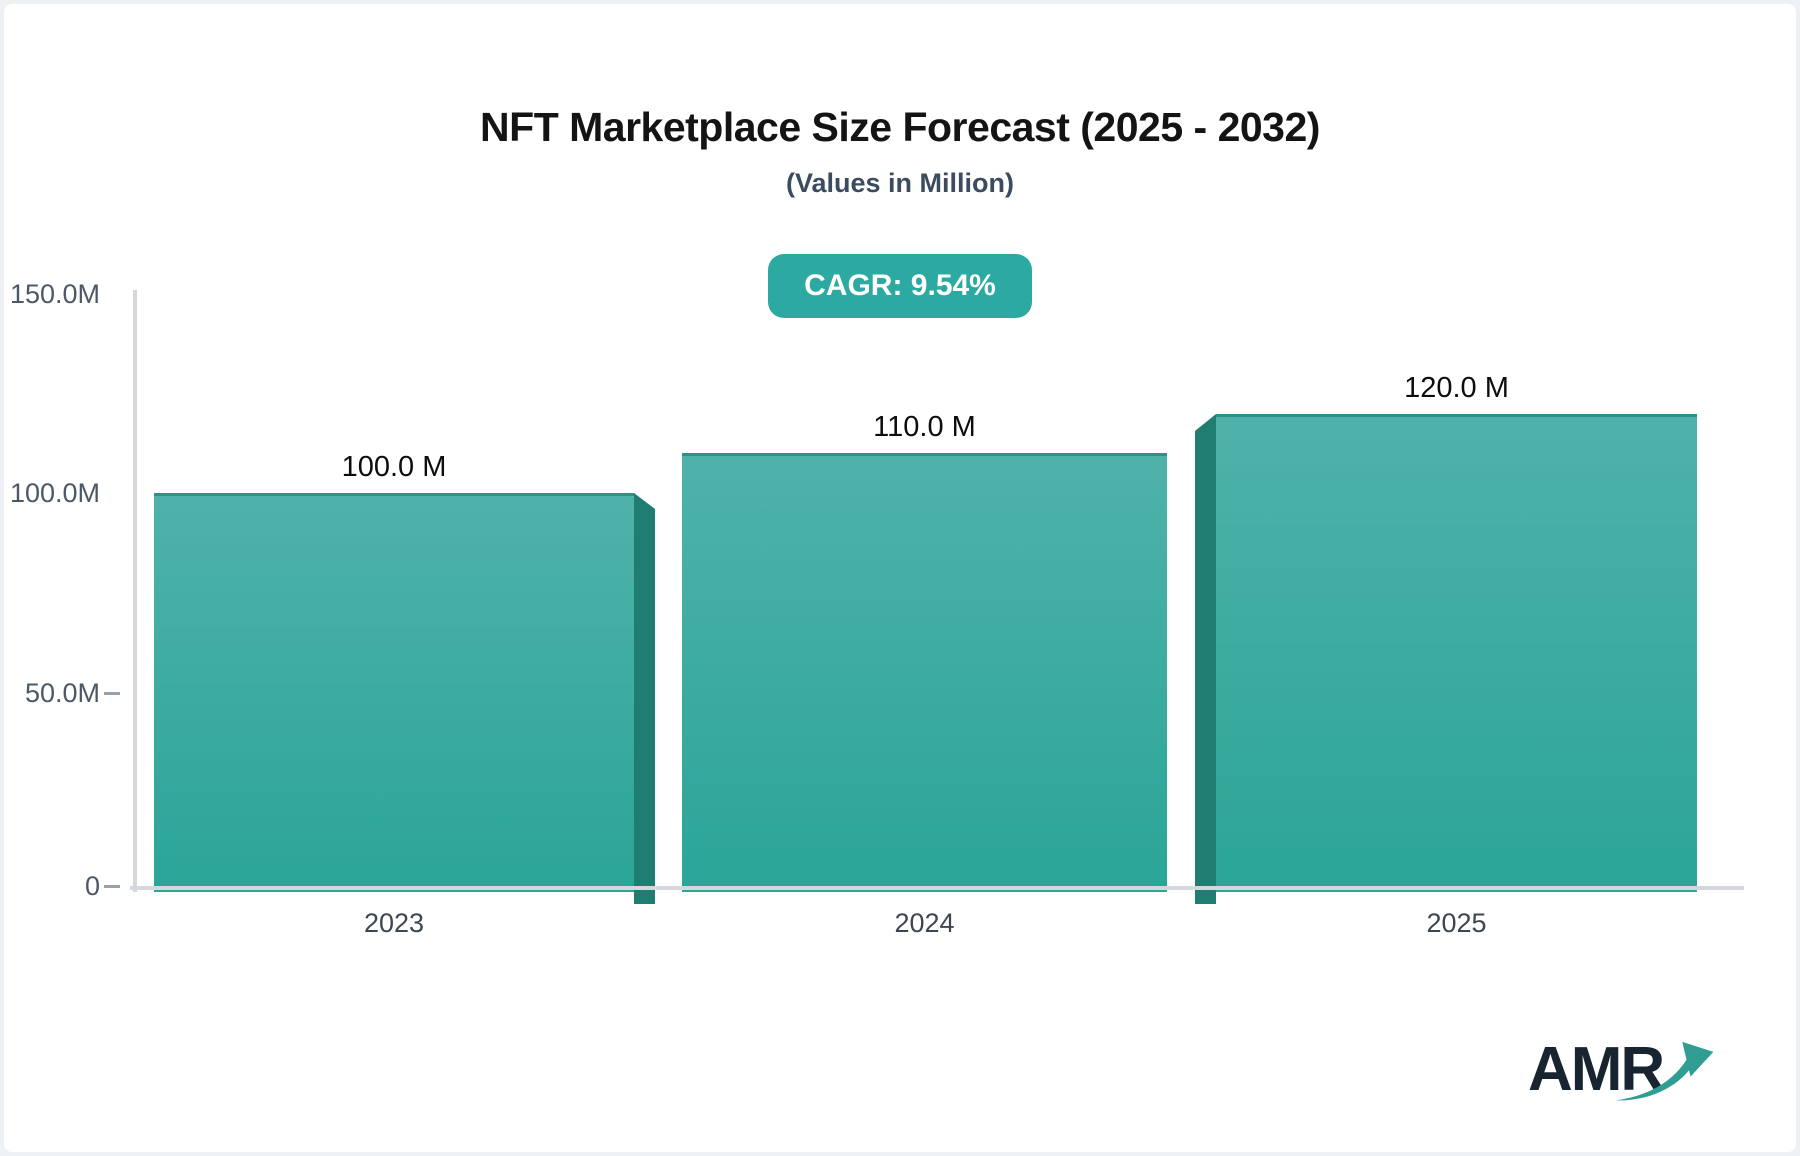 This screenshot has height=1156, width=1800. I want to click on bar-value-label: 110.0 M, so click(924, 427).